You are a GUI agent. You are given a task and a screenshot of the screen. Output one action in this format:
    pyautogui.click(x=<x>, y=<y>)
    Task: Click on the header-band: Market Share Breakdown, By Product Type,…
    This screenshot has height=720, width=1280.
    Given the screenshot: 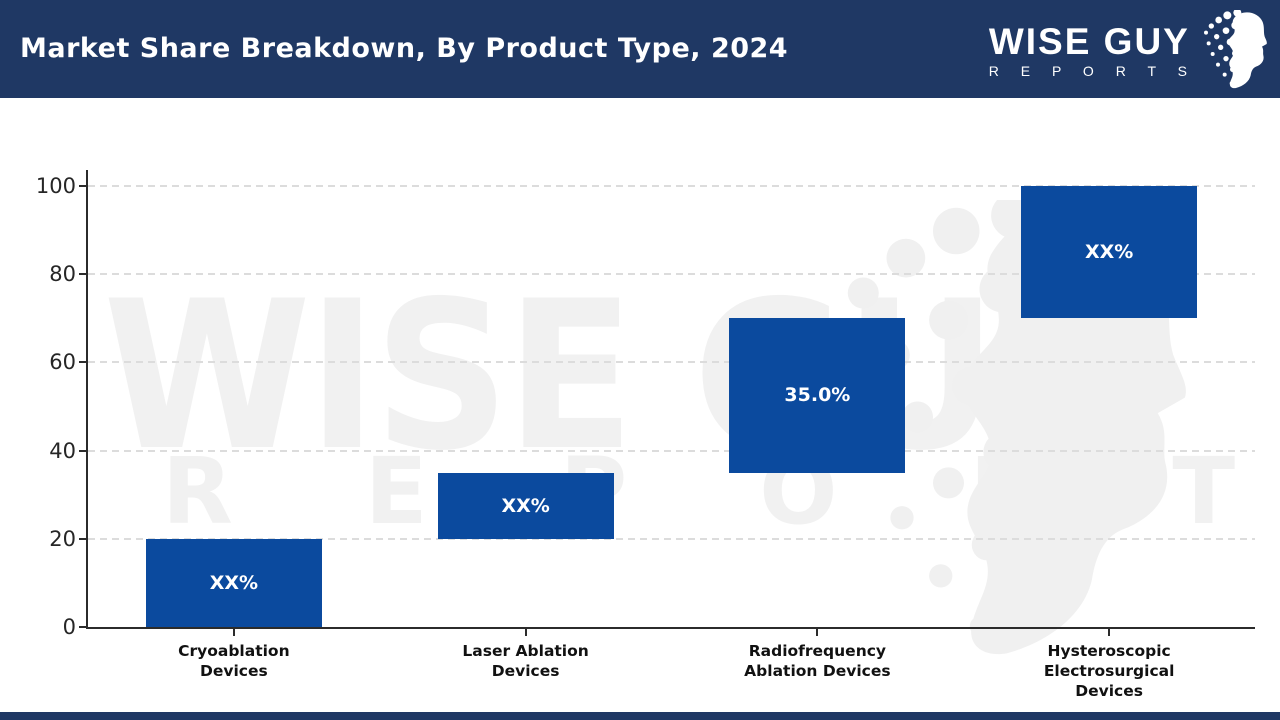 What is the action you would take?
    pyautogui.click(x=640, y=49)
    